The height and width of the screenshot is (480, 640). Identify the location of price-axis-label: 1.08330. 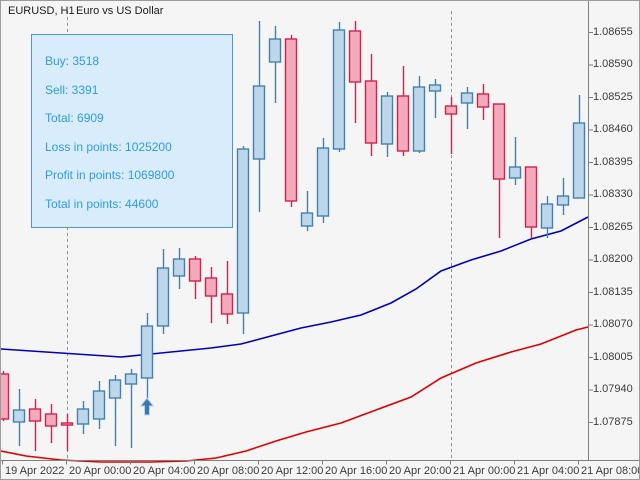
(613, 194).